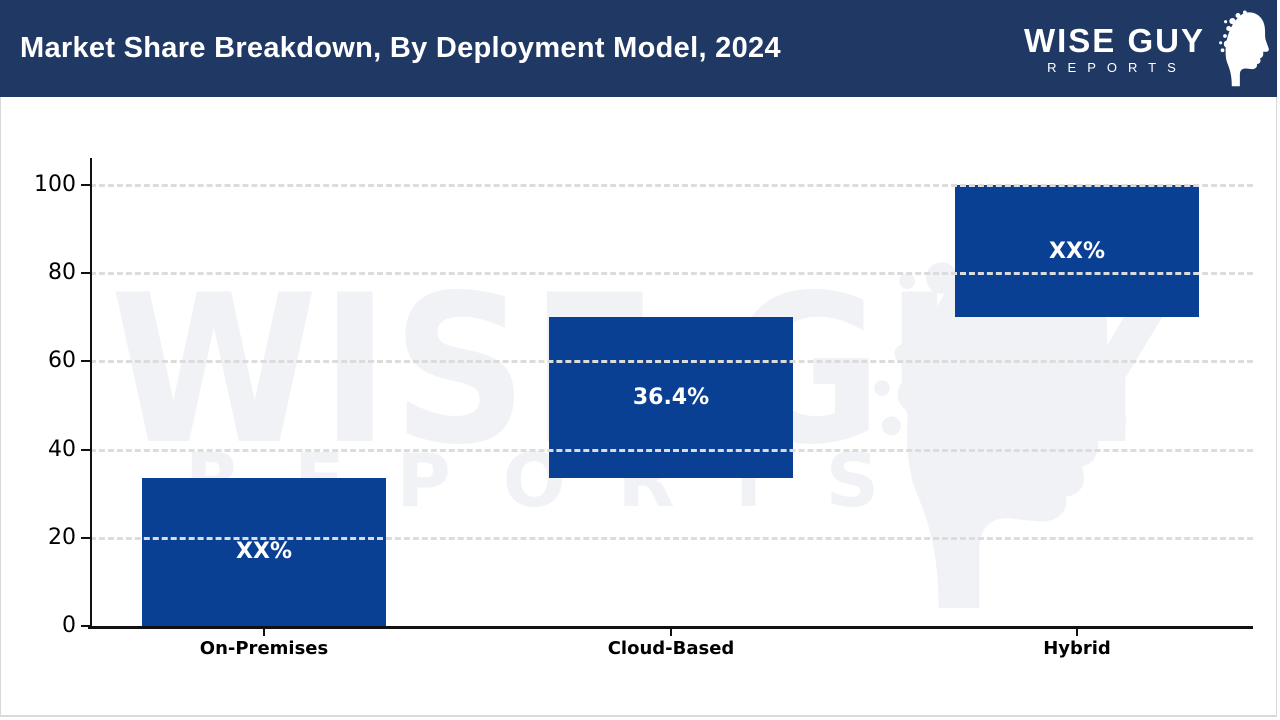 This screenshot has height=720, width=1280. Describe the element at coordinates (62, 449) in the screenshot. I see `ytick-label-40: 40` at that location.